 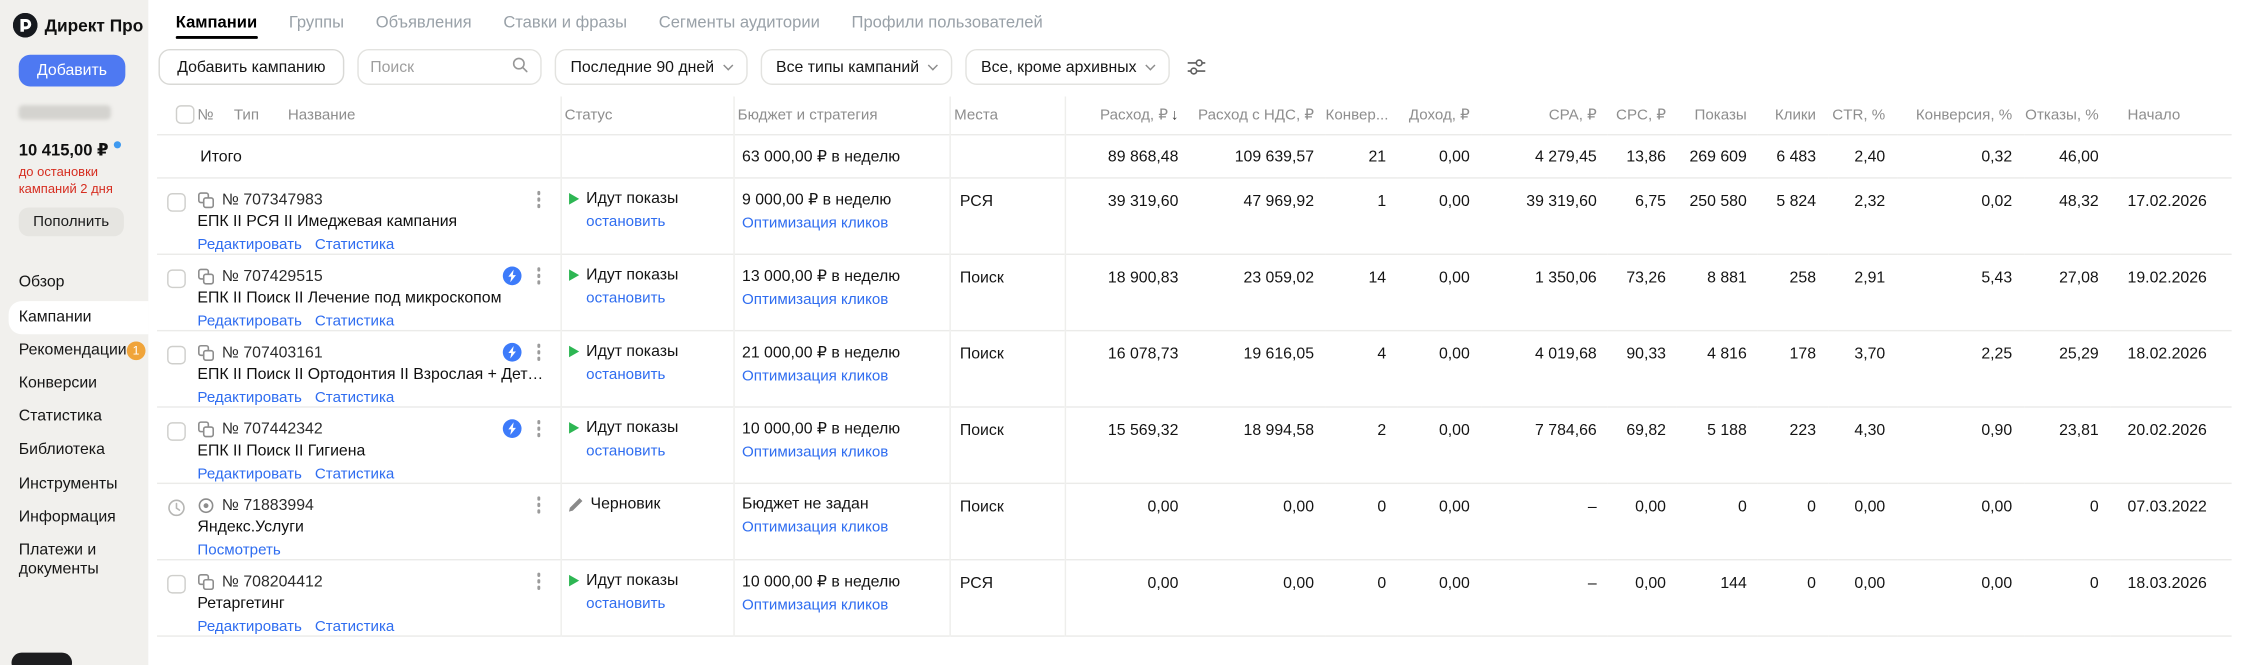 What do you see at coordinates (512, 276) in the screenshot?
I see `auto-apply-badge-icon` at bounding box center [512, 276].